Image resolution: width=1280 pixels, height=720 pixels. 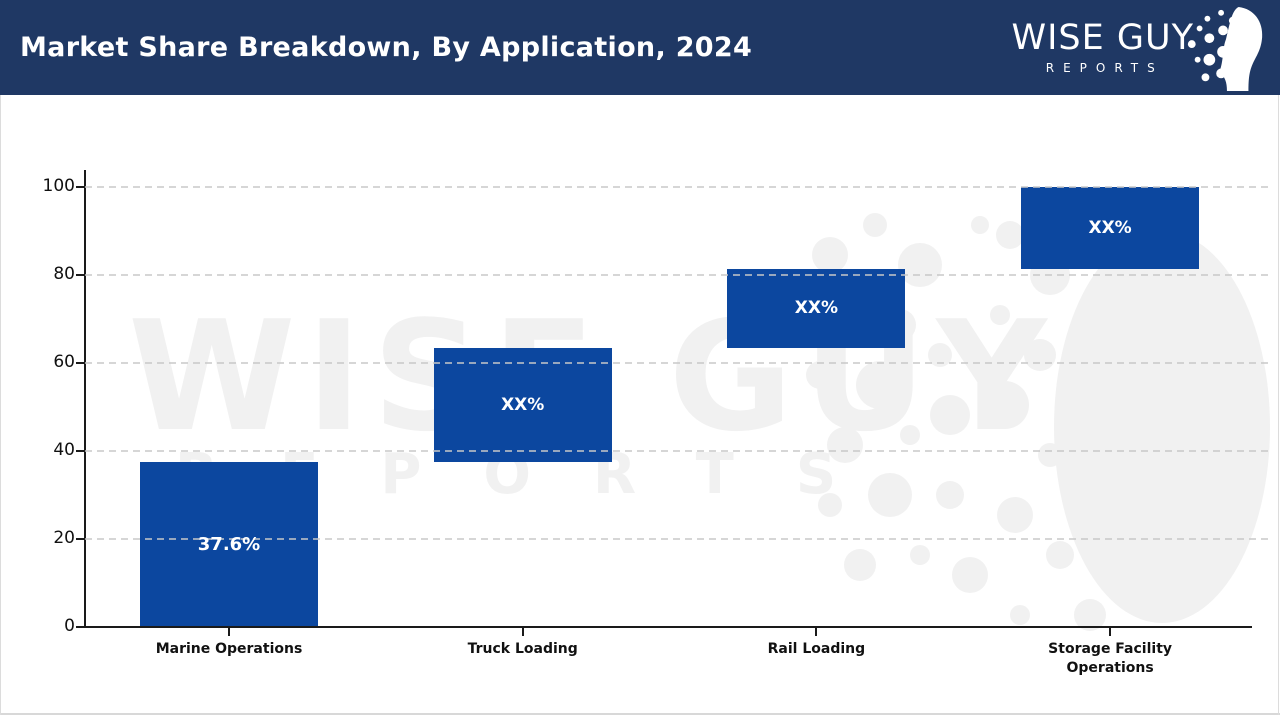 What do you see at coordinates (64, 274) in the screenshot?
I see `y-tick-label: 80` at bounding box center [64, 274].